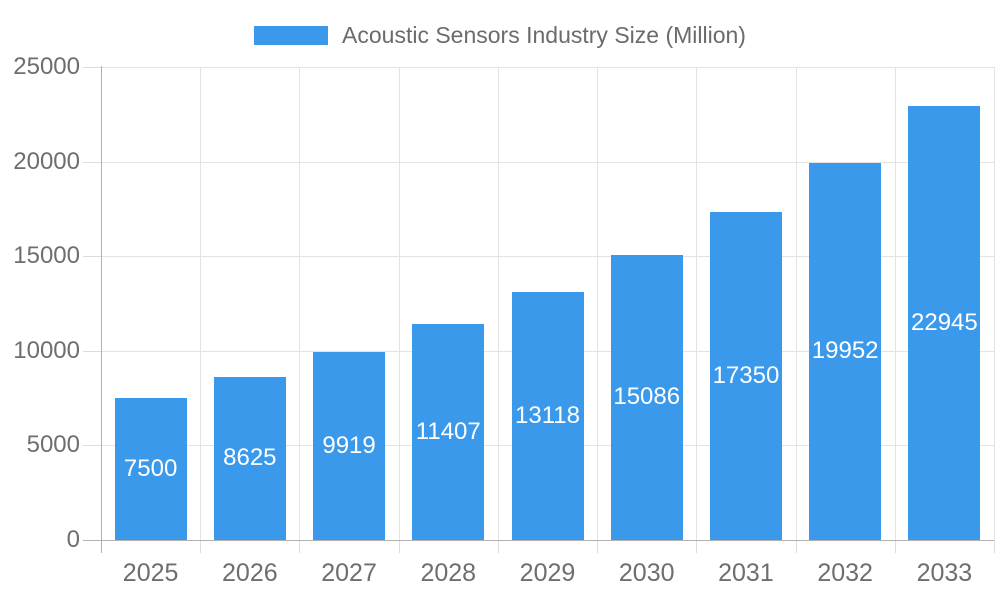 The image size is (1000, 600). I want to click on bar-value-label: 19952, so click(845, 351).